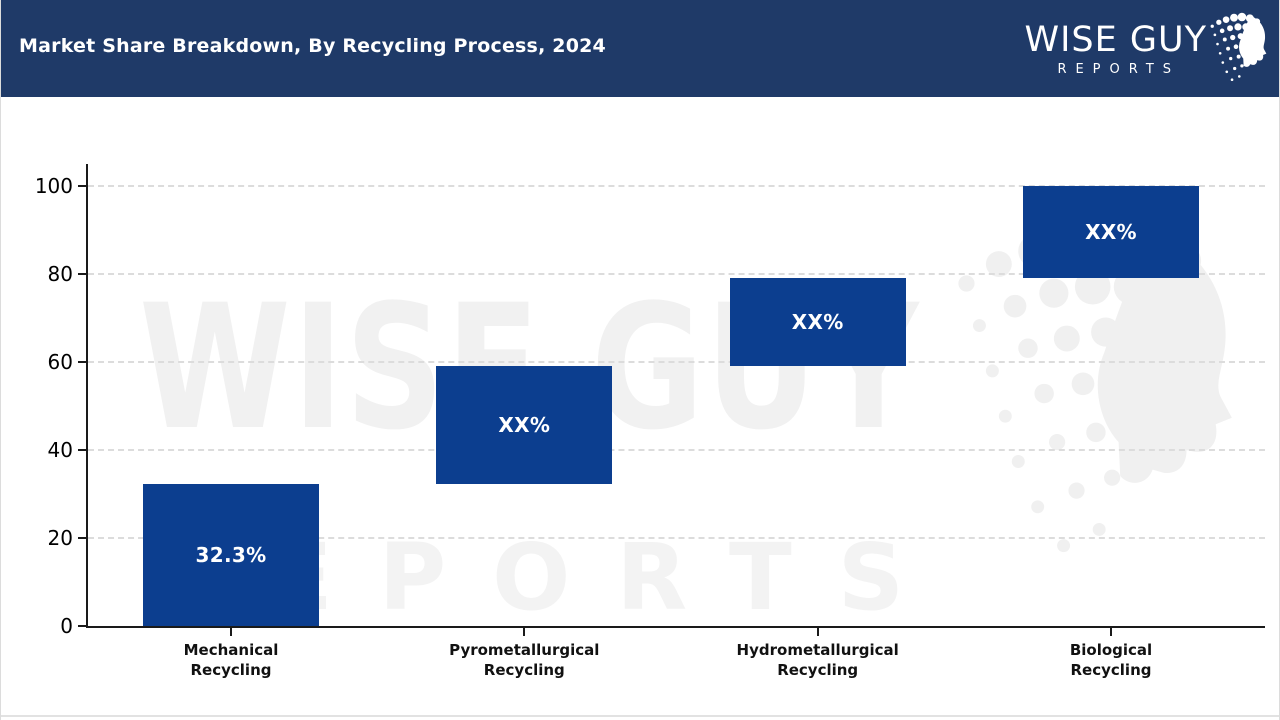 The width and height of the screenshot is (1280, 720). I want to click on y-tick-label: 80, so click(60, 274).